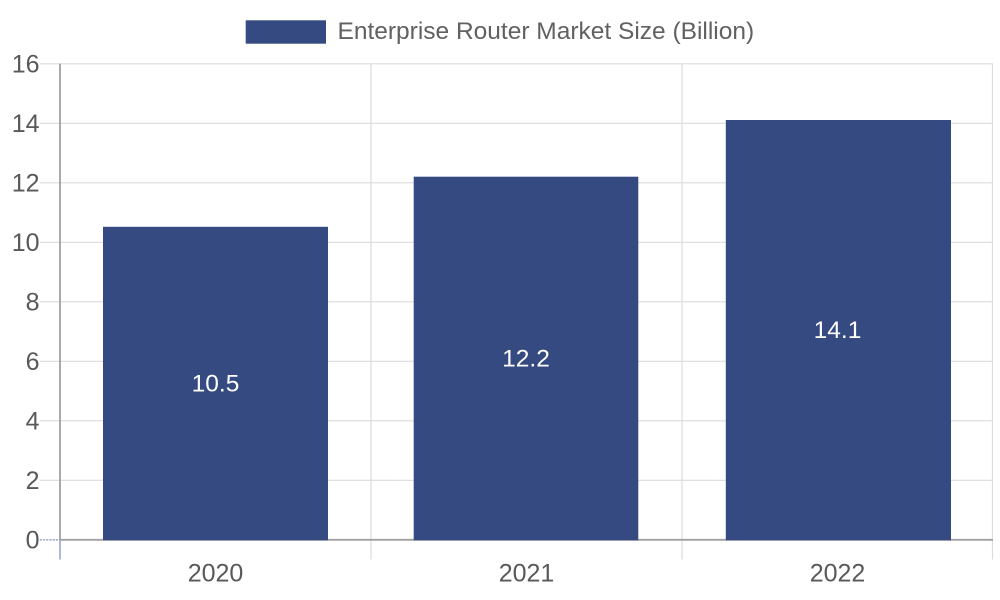  What do you see at coordinates (526, 358) in the screenshot?
I see `svg-text: 12.2` at bounding box center [526, 358].